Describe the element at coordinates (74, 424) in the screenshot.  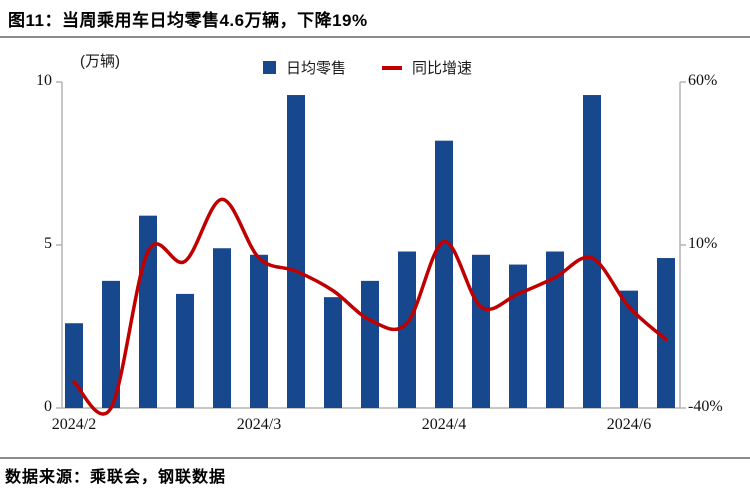
I see `x-axis-tick-label: 2024/2` at that location.